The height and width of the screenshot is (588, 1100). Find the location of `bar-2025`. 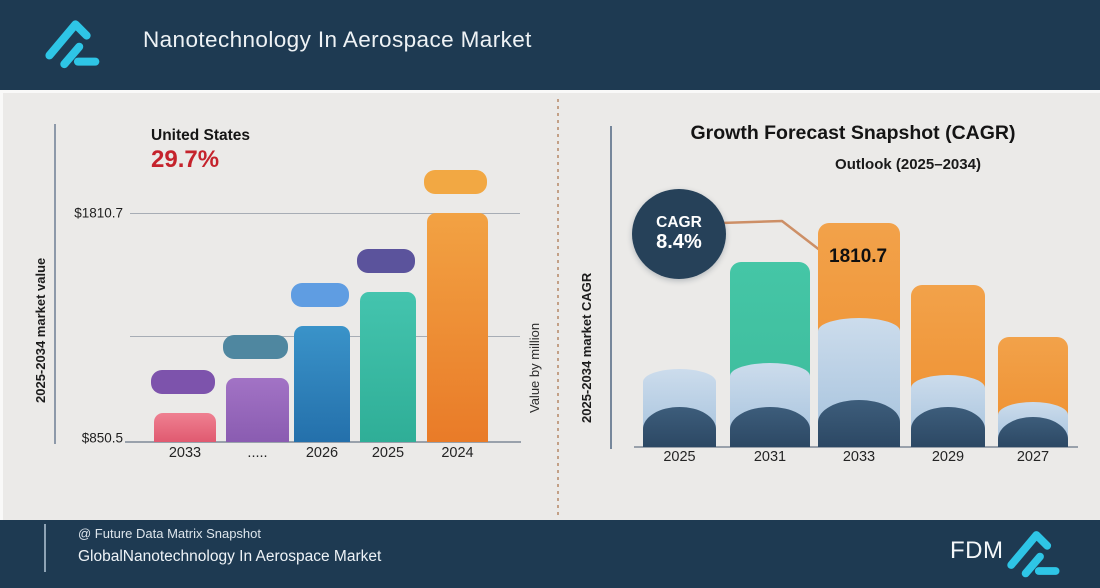

bar-2025 is located at coordinates (388, 367).